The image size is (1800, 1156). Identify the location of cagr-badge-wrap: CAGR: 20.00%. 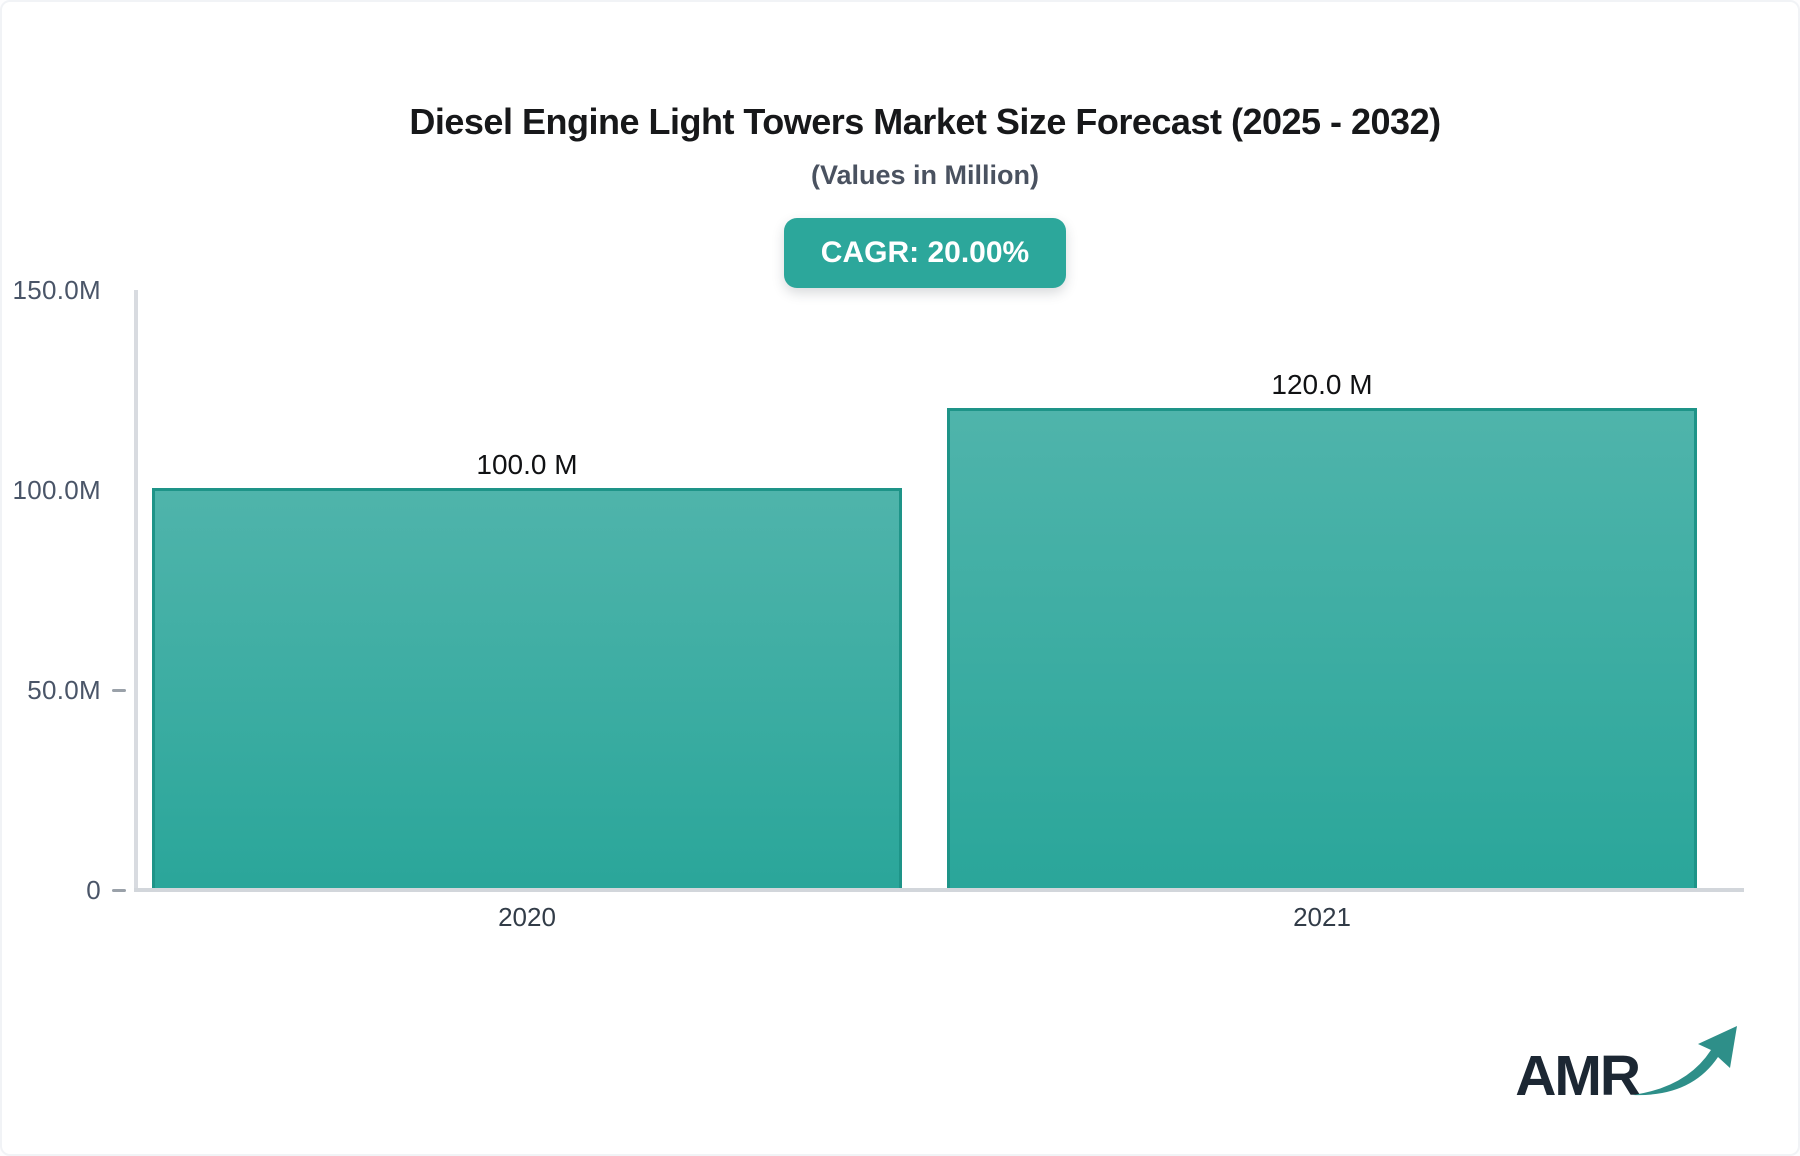
(925, 253).